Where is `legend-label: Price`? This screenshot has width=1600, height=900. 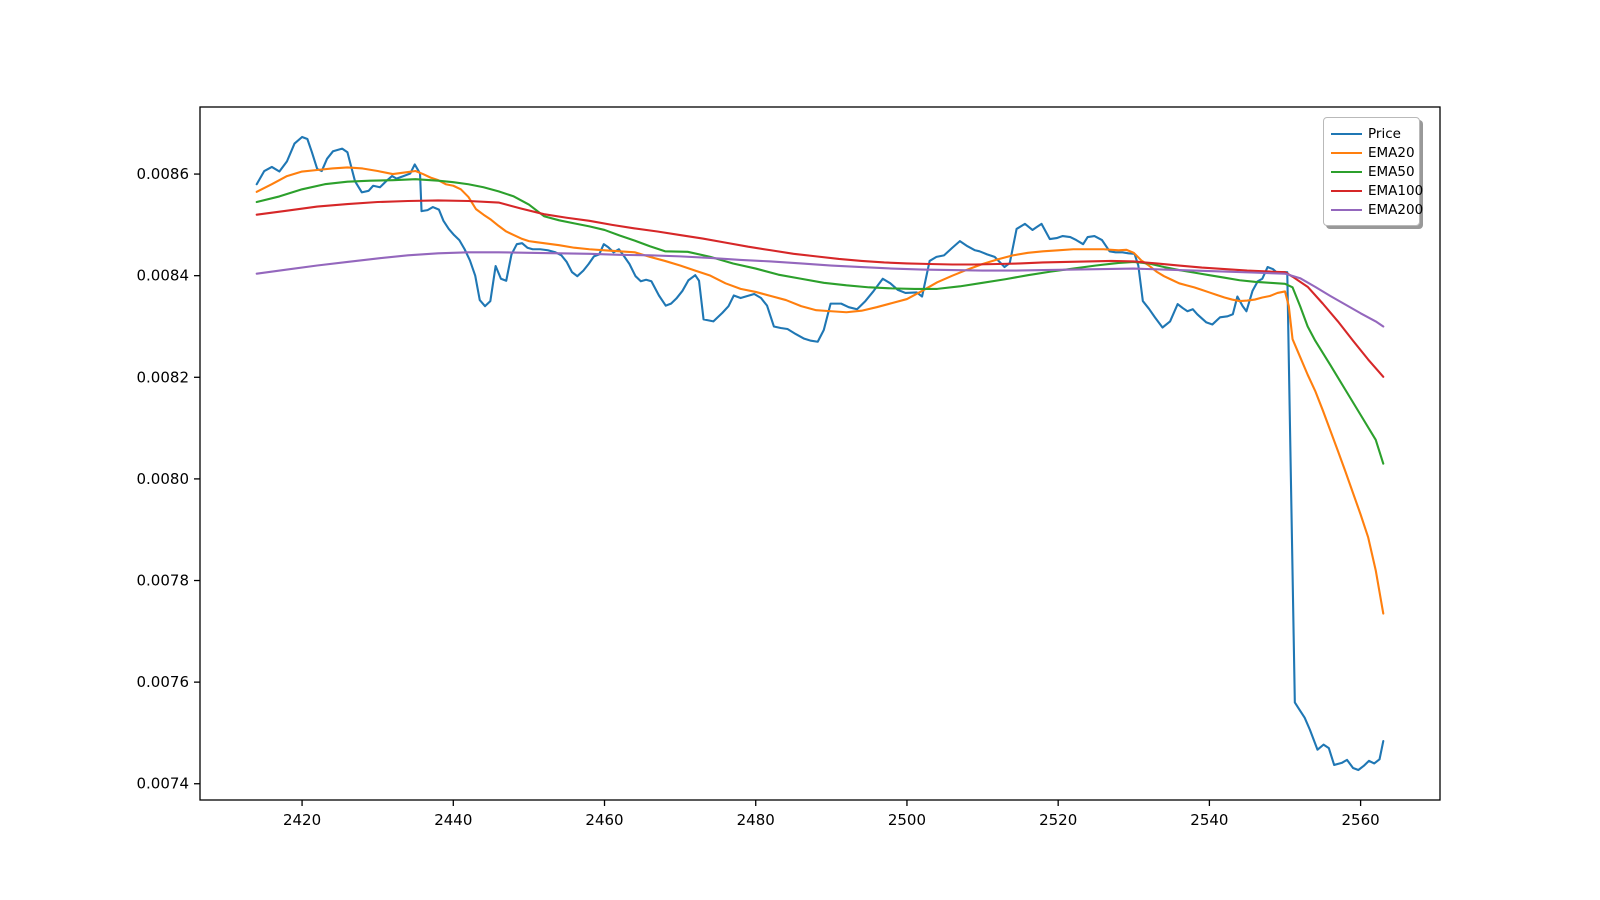
legend-label: Price is located at coordinates (1384, 133).